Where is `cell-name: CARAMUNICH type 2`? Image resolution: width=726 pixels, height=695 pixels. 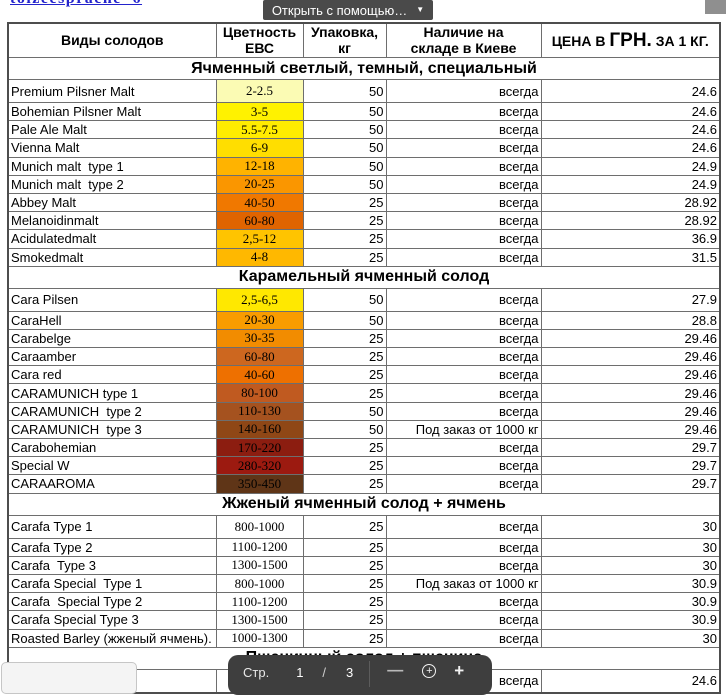
cell-name: CARAMUNICH type 2 is located at coordinates (112, 411).